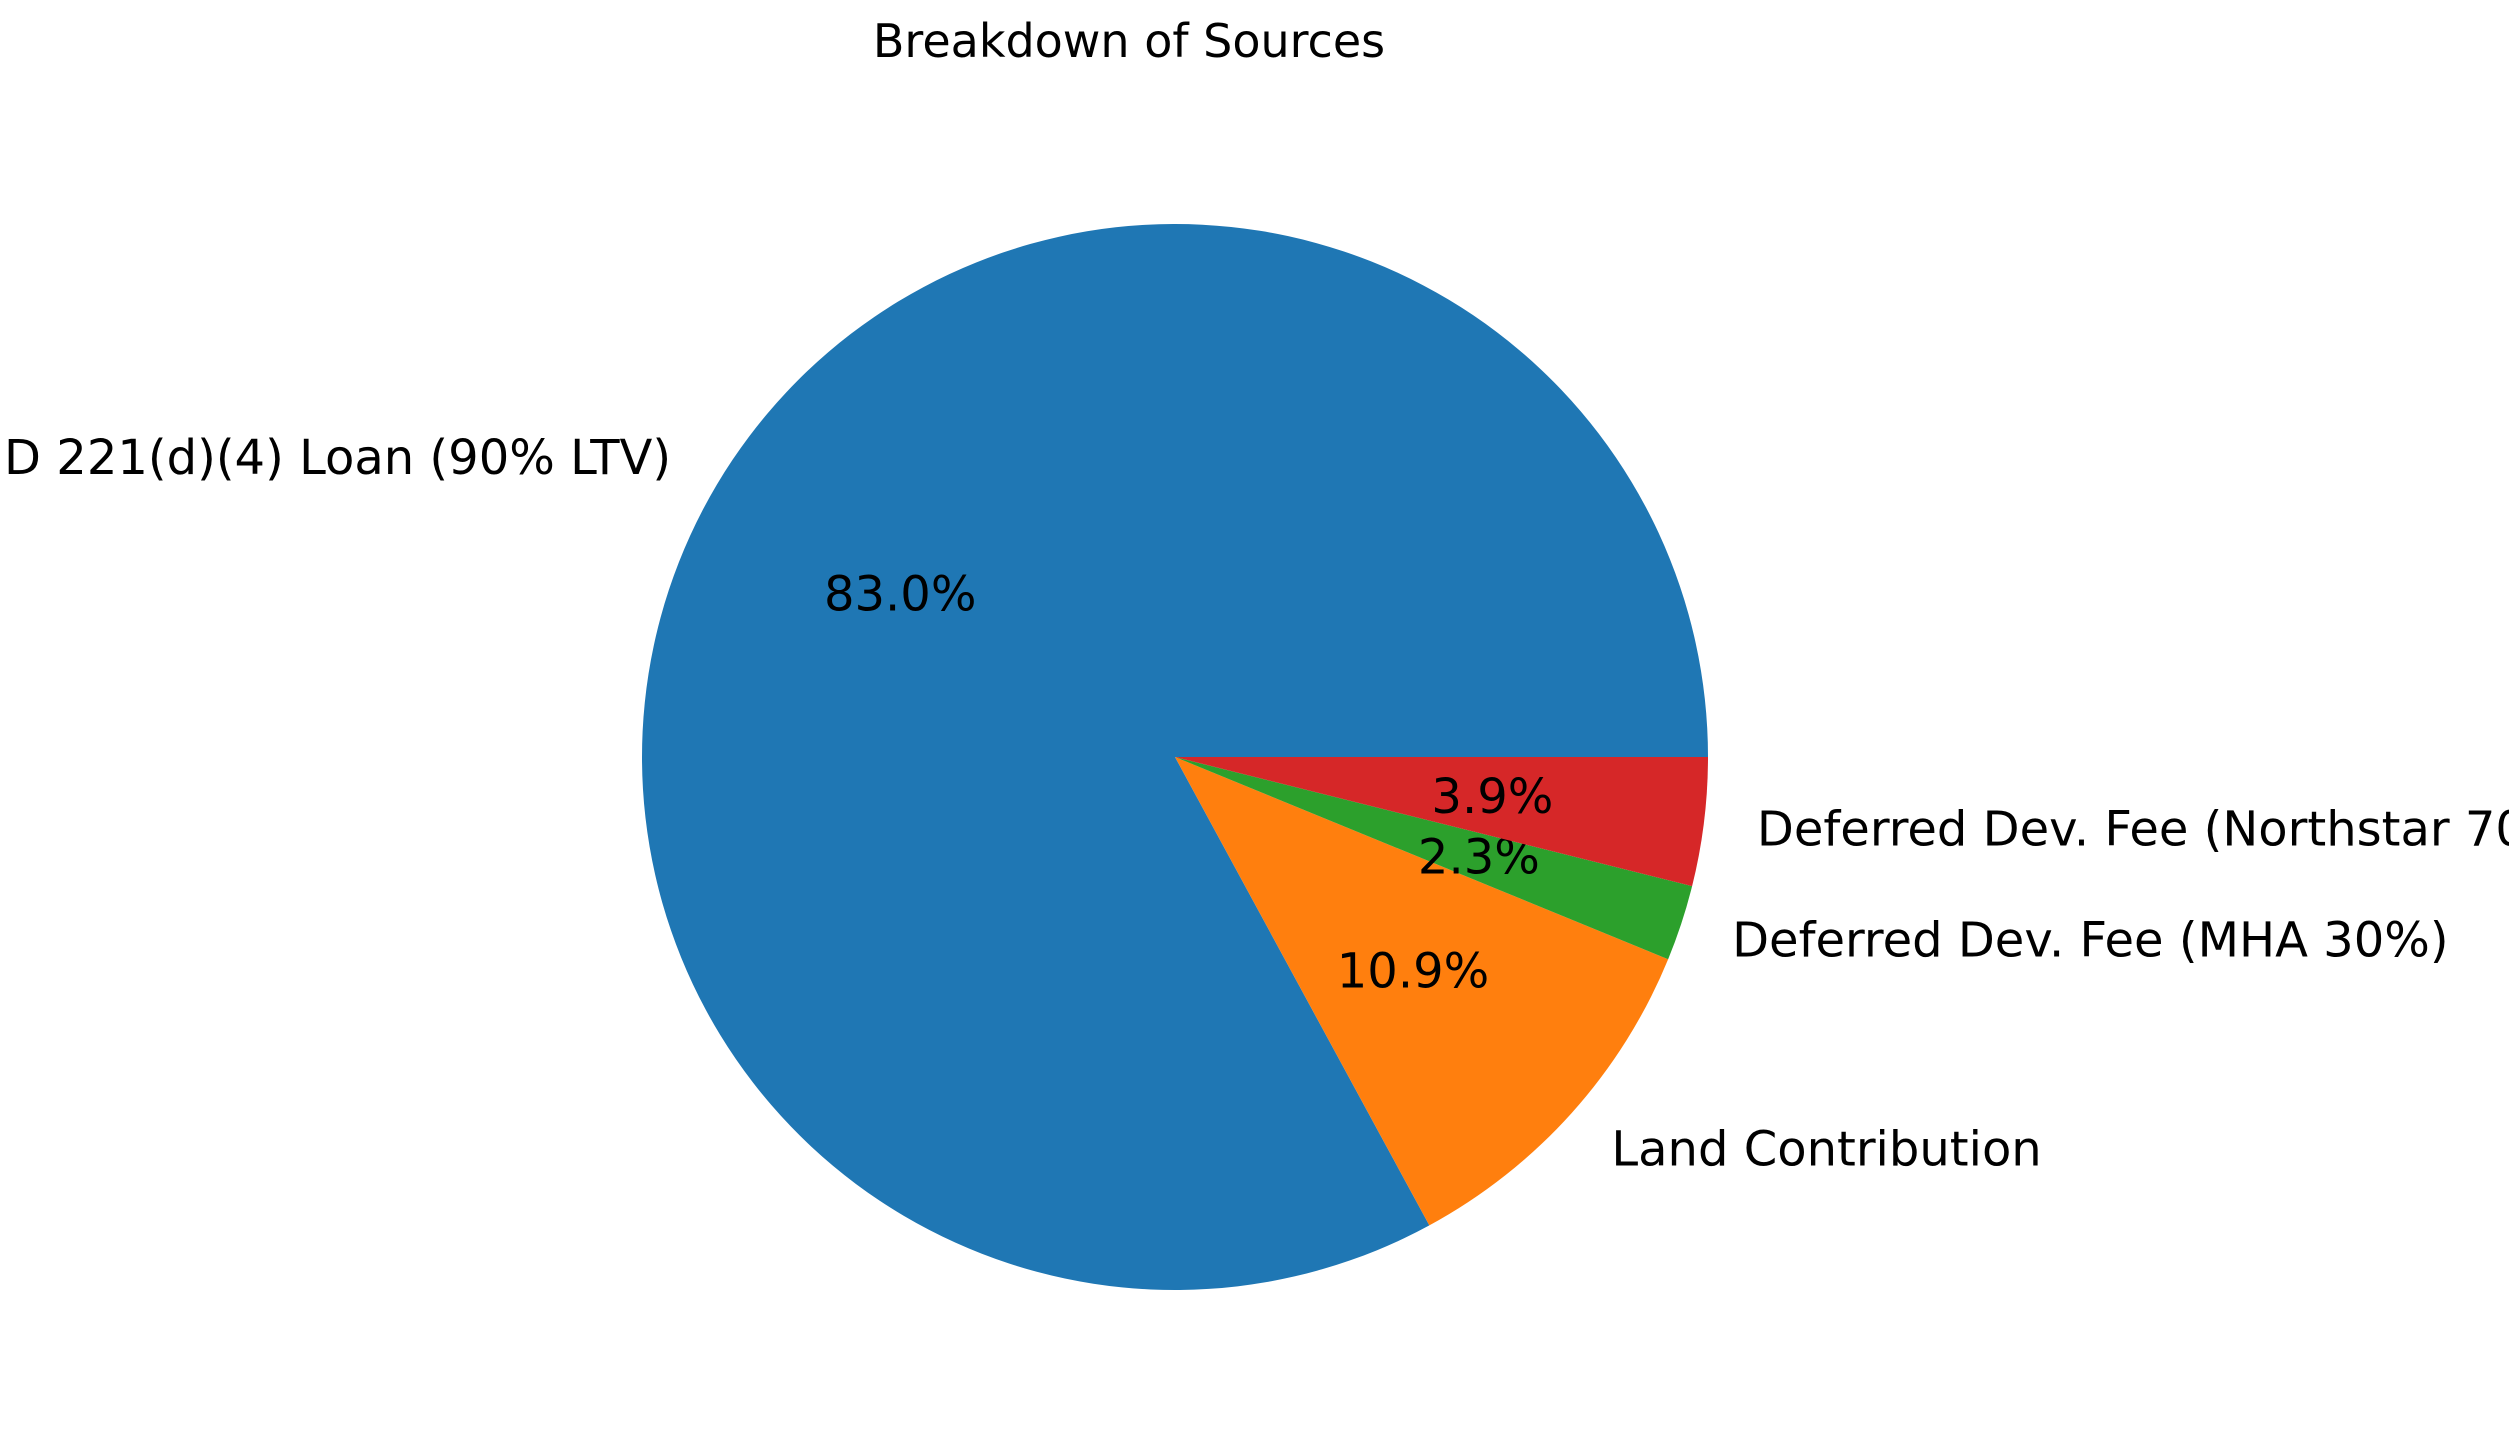  Describe the element at coordinates (900, 594) in the screenshot. I see `pie-pct-label-hud-221-d-4-loan-90-ltv: 83.0%` at that location.